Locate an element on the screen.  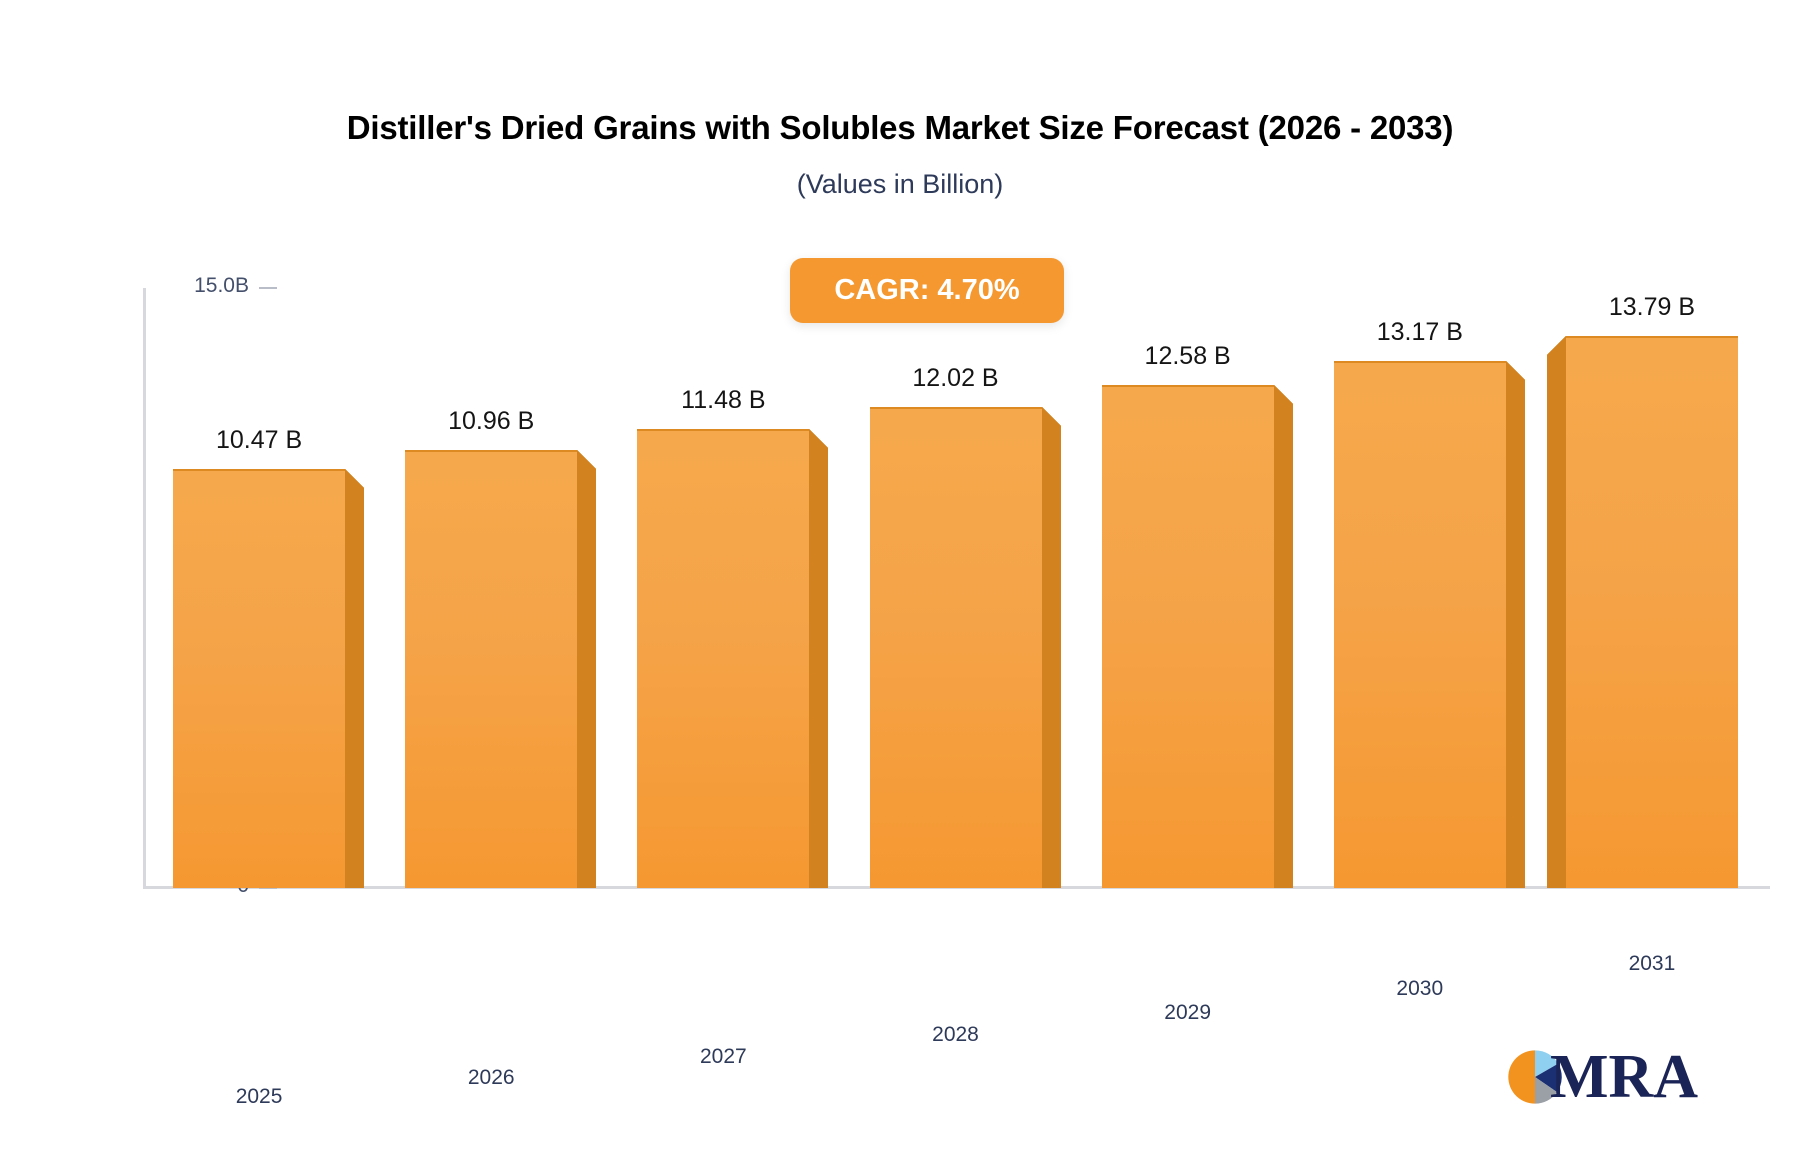
x-axis-label: 2030 is located at coordinates (1420, 989).